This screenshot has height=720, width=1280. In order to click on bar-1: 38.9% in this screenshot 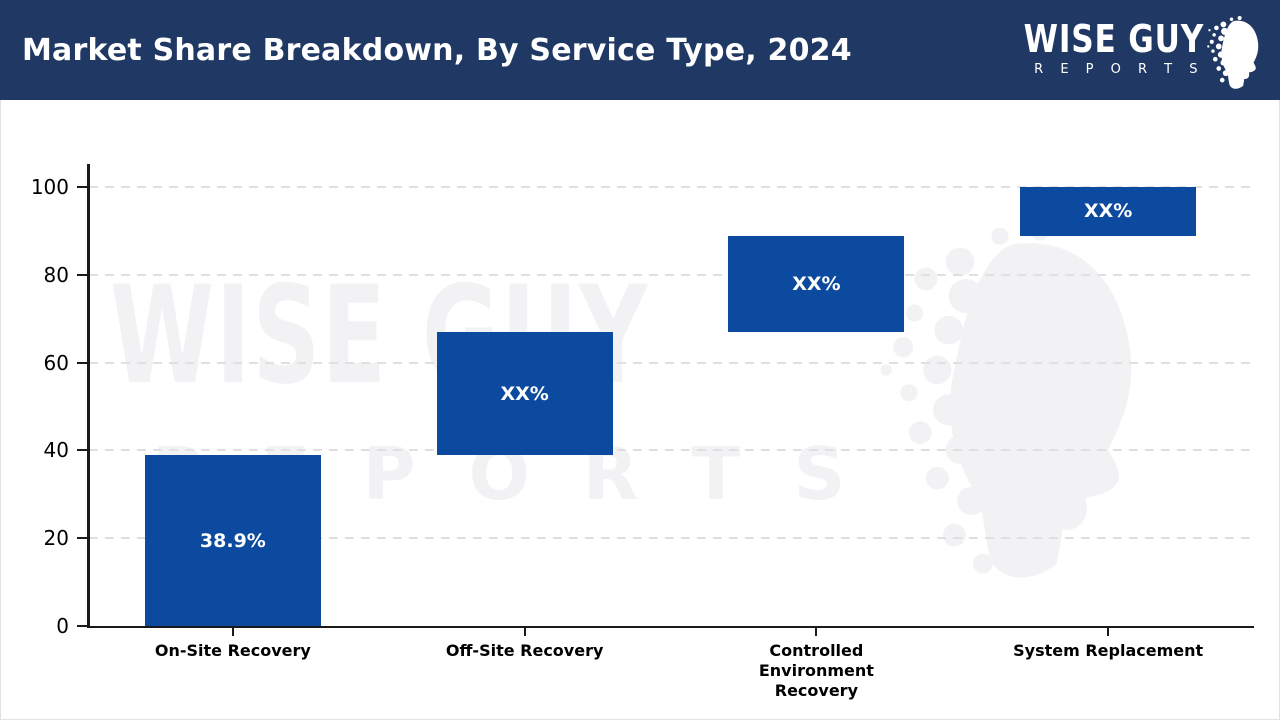, I will do `click(232, 540)`.